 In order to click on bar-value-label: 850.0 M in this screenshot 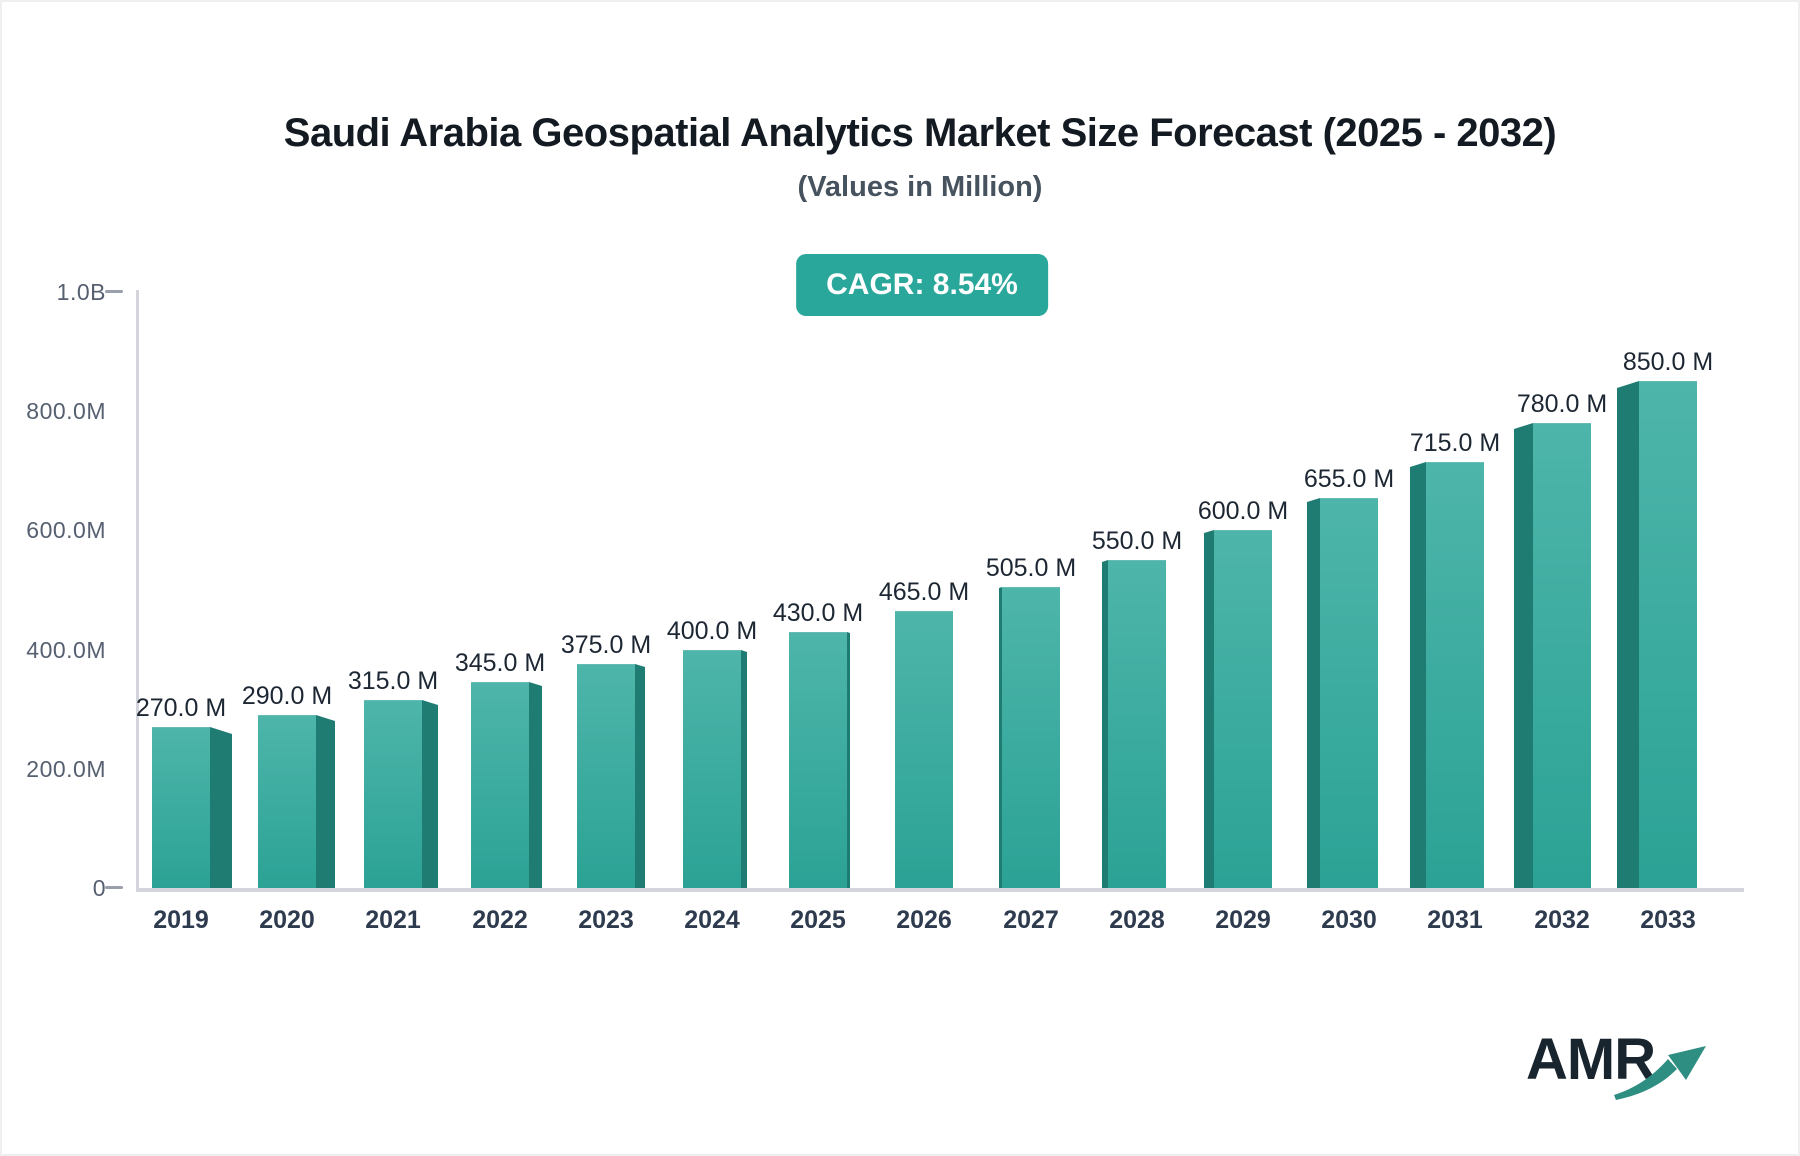, I will do `click(1668, 362)`.